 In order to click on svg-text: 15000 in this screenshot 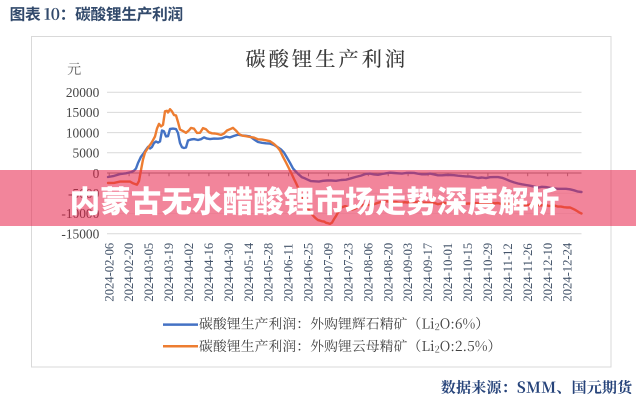, I will do `click(83, 112)`.